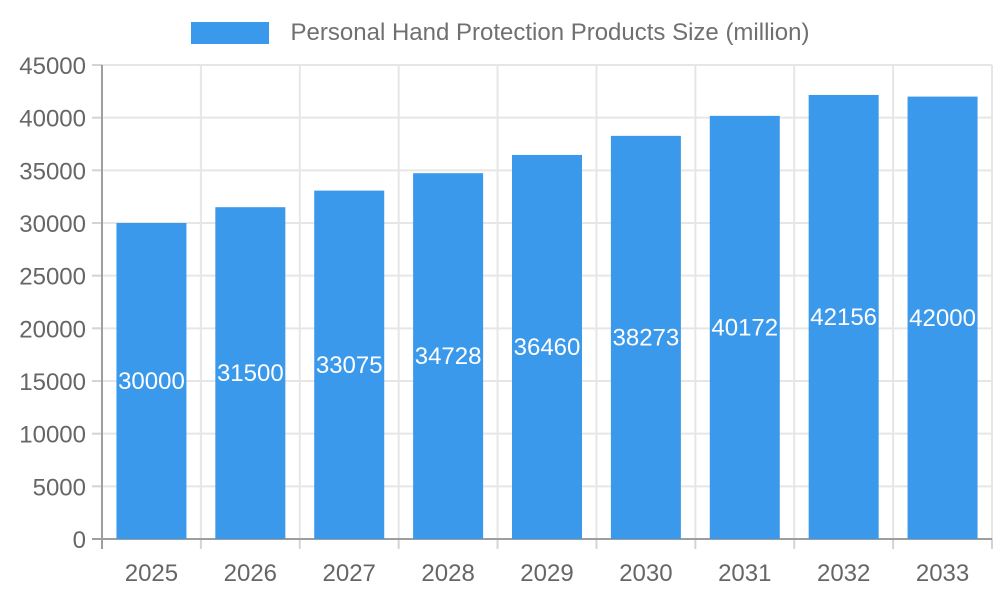  I want to click on bar-value-label: 33075, so click(349, 365).